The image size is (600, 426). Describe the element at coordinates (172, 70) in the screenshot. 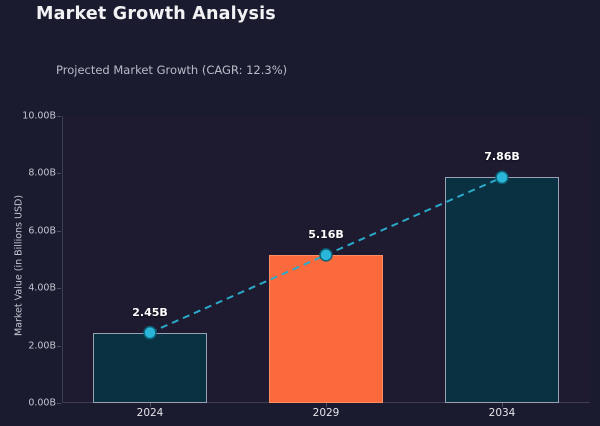

I see `chart-subtitle: Projected Market Growth (CAGR: 12.3%)` at that location.